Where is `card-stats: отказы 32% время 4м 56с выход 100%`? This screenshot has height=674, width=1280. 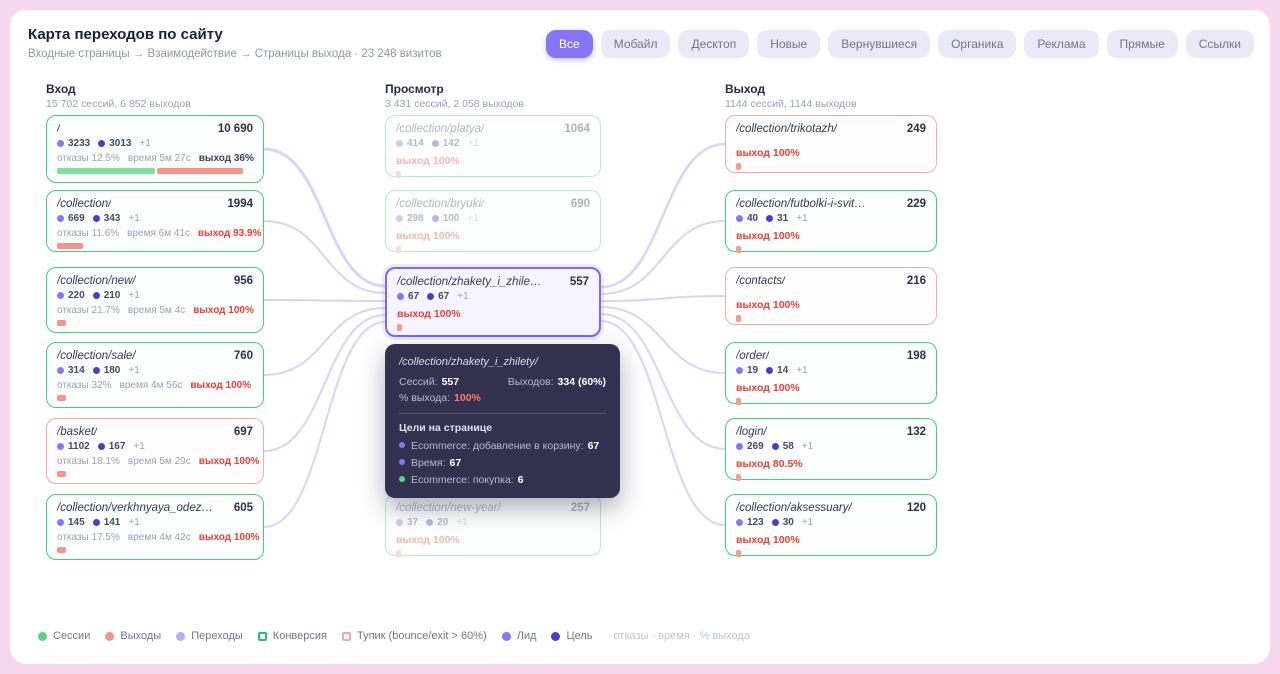
card-stats: отказы 32% время 4м 56с выход 100% is located at coordinates (155, 385).